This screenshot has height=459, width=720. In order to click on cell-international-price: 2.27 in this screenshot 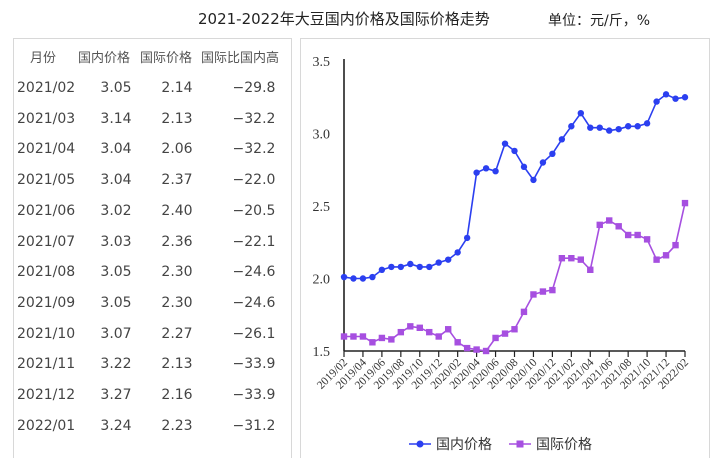, I will do `click(177, 333)`.